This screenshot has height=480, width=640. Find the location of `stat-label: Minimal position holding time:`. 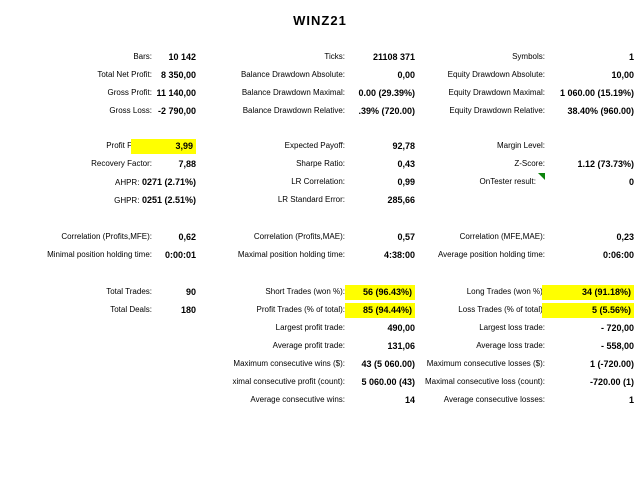

stat-label: Minimal position holding time: is located at coordinates (99, 254).